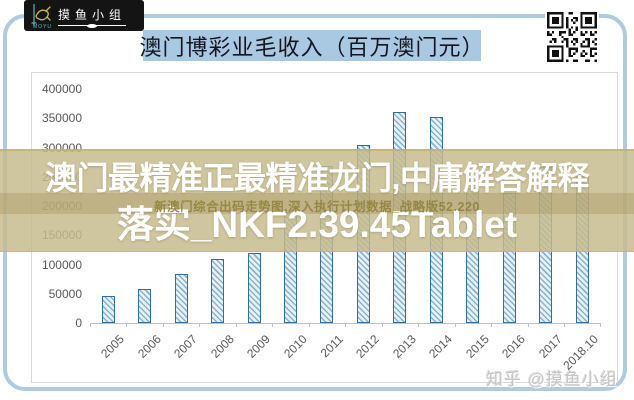 This screenshot has width=634, height=400. What do you see at coordinates (61, 118) in the screenshot?
I see `y-tick-label: 350000` at bounding box center [61, 118].